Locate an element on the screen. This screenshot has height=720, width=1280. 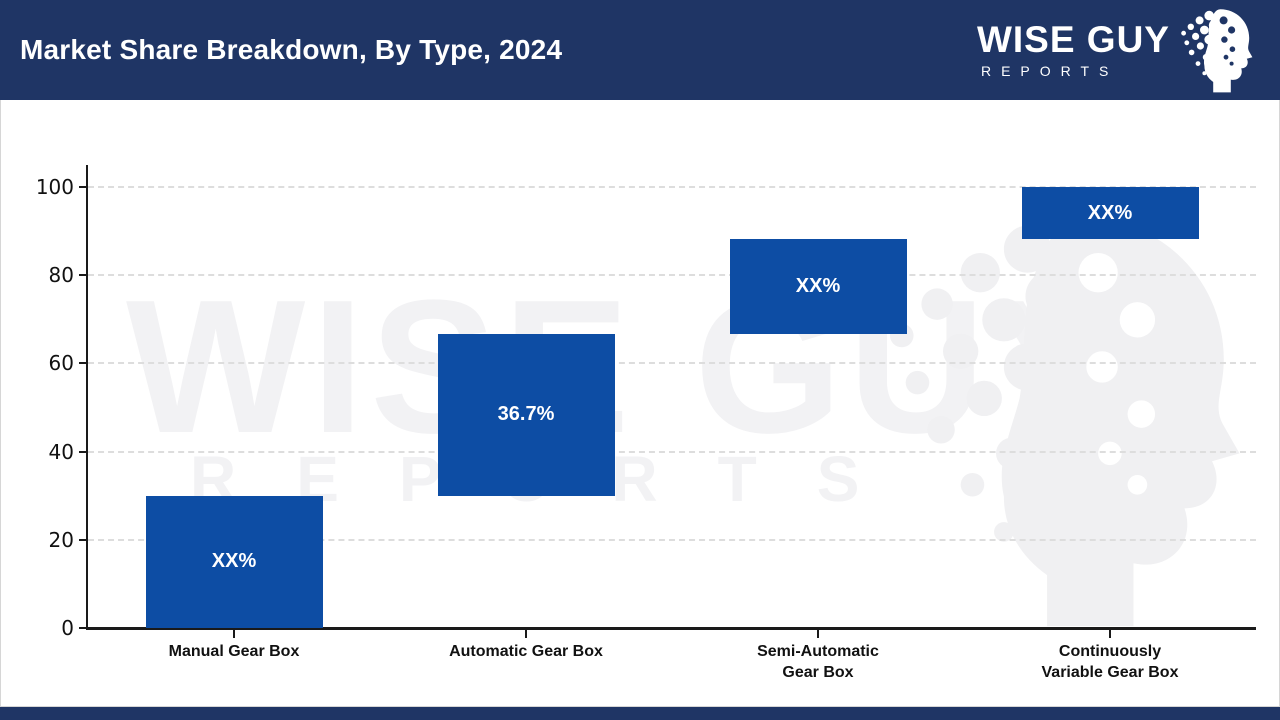
y-tick-label: 20 is located at coordinates (61, 539).